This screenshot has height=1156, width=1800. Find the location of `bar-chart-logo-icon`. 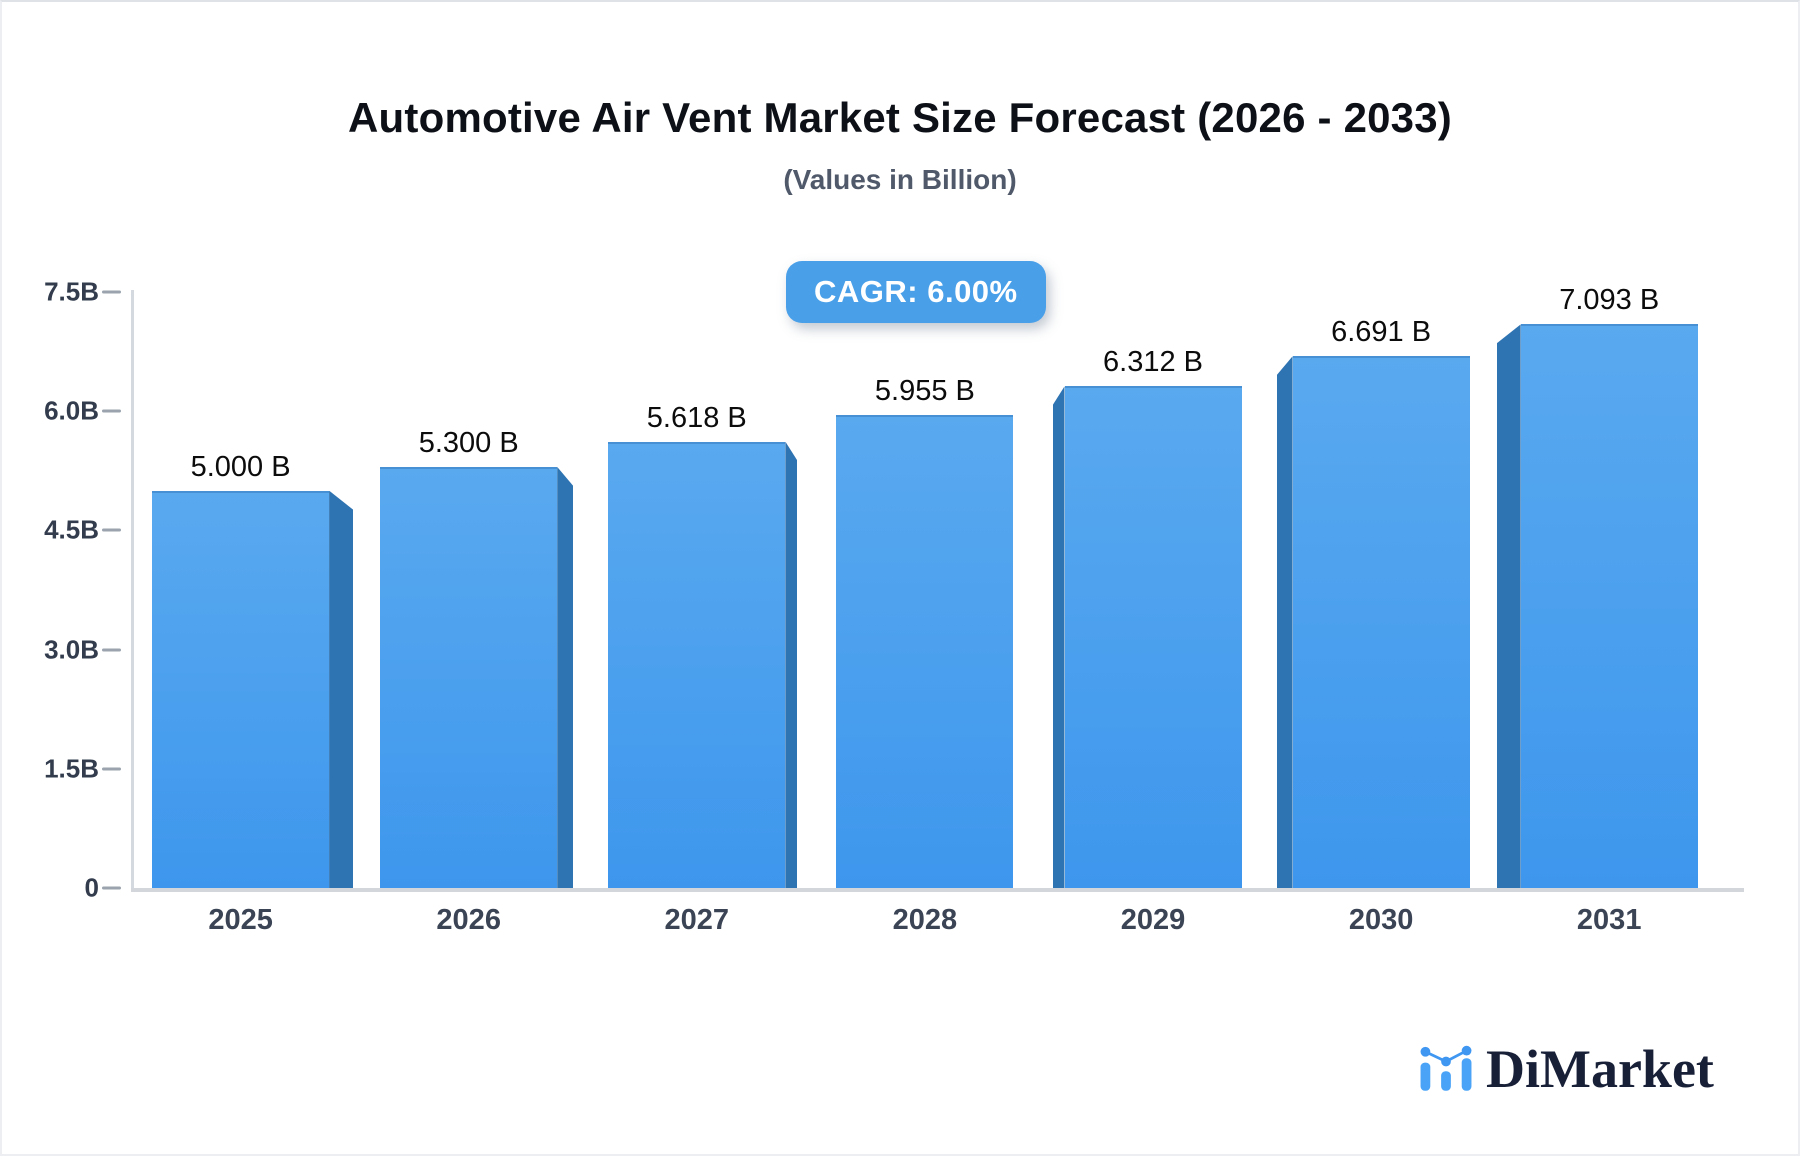

bar-chart-logo-icon is located at coordinates (1446, 1070).